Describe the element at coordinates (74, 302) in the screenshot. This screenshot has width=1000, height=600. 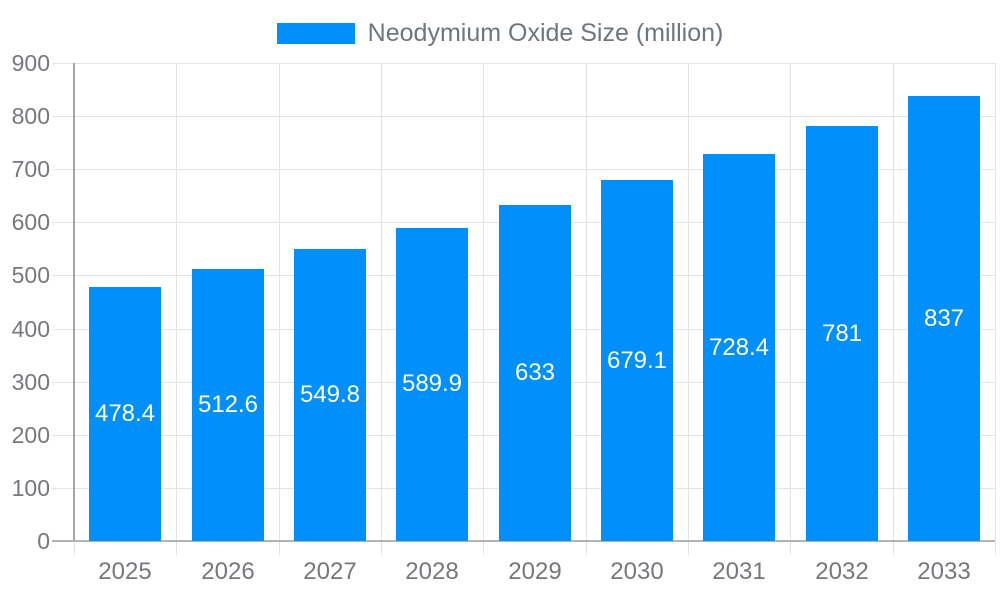
I see `y-axis-line` at that location.